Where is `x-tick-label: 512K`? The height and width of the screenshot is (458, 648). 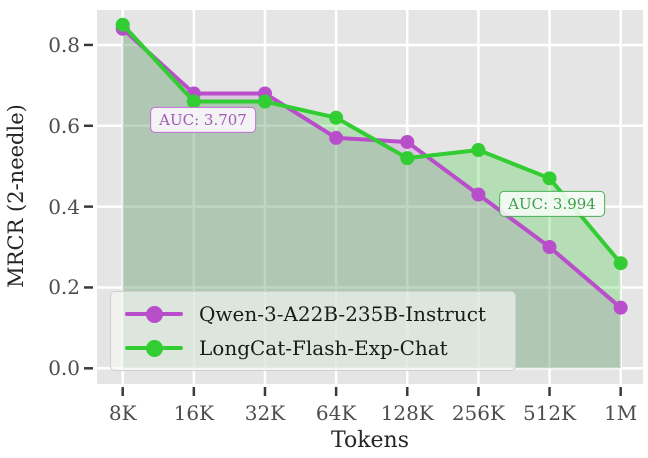 x-tick-label: 512K is located at coordinates (549, 413).